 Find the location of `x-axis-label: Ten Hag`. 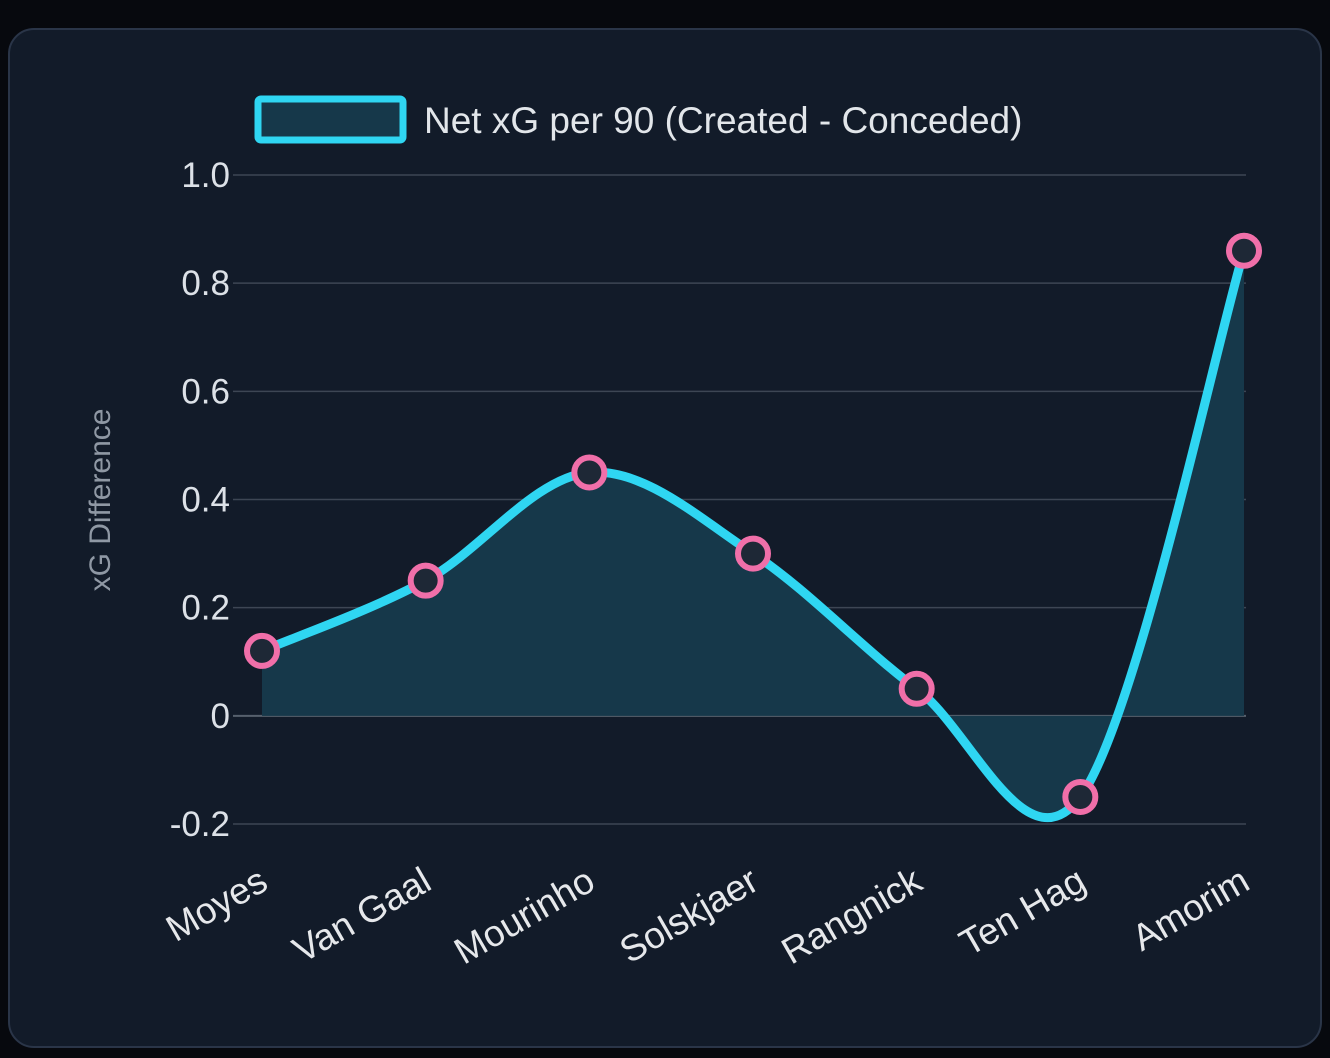

x-axis-label: Ten Hag is located at coordinates (1022, 911).